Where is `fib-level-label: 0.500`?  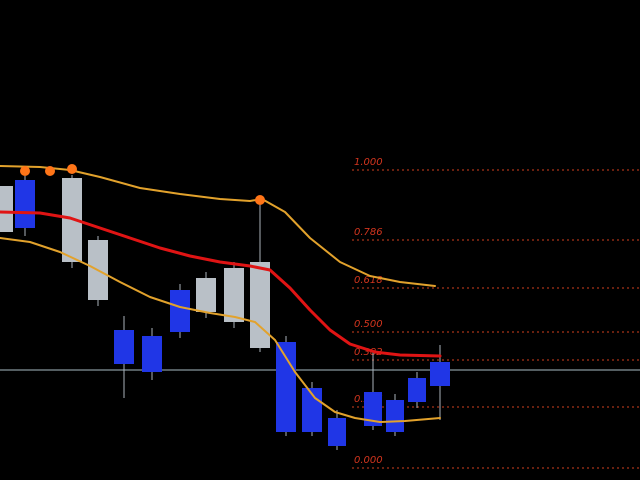 fib-level-label: 0.500 is located at coordinates (368, 324).